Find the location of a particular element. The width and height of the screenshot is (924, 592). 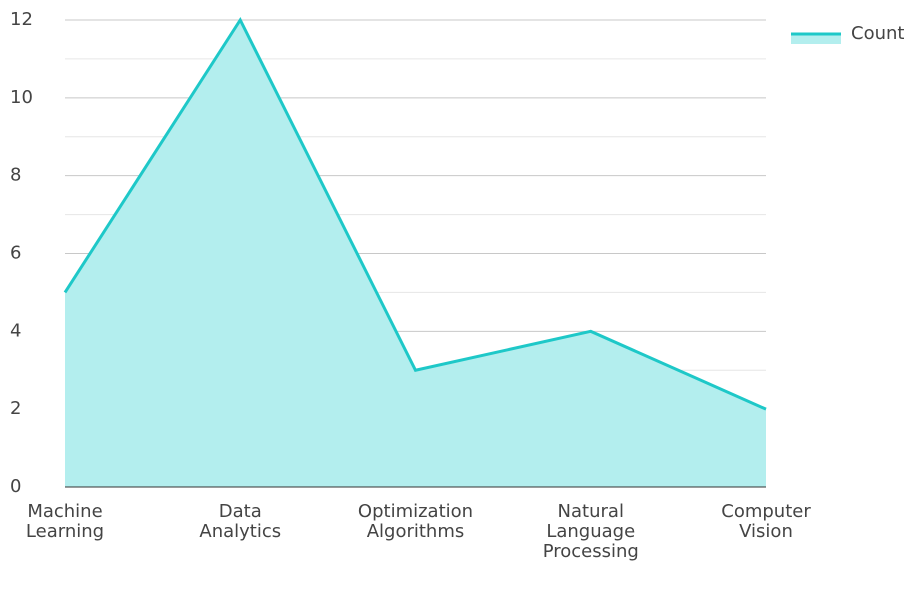

y-tick-label: 8 is located at coordinates (15, 175).